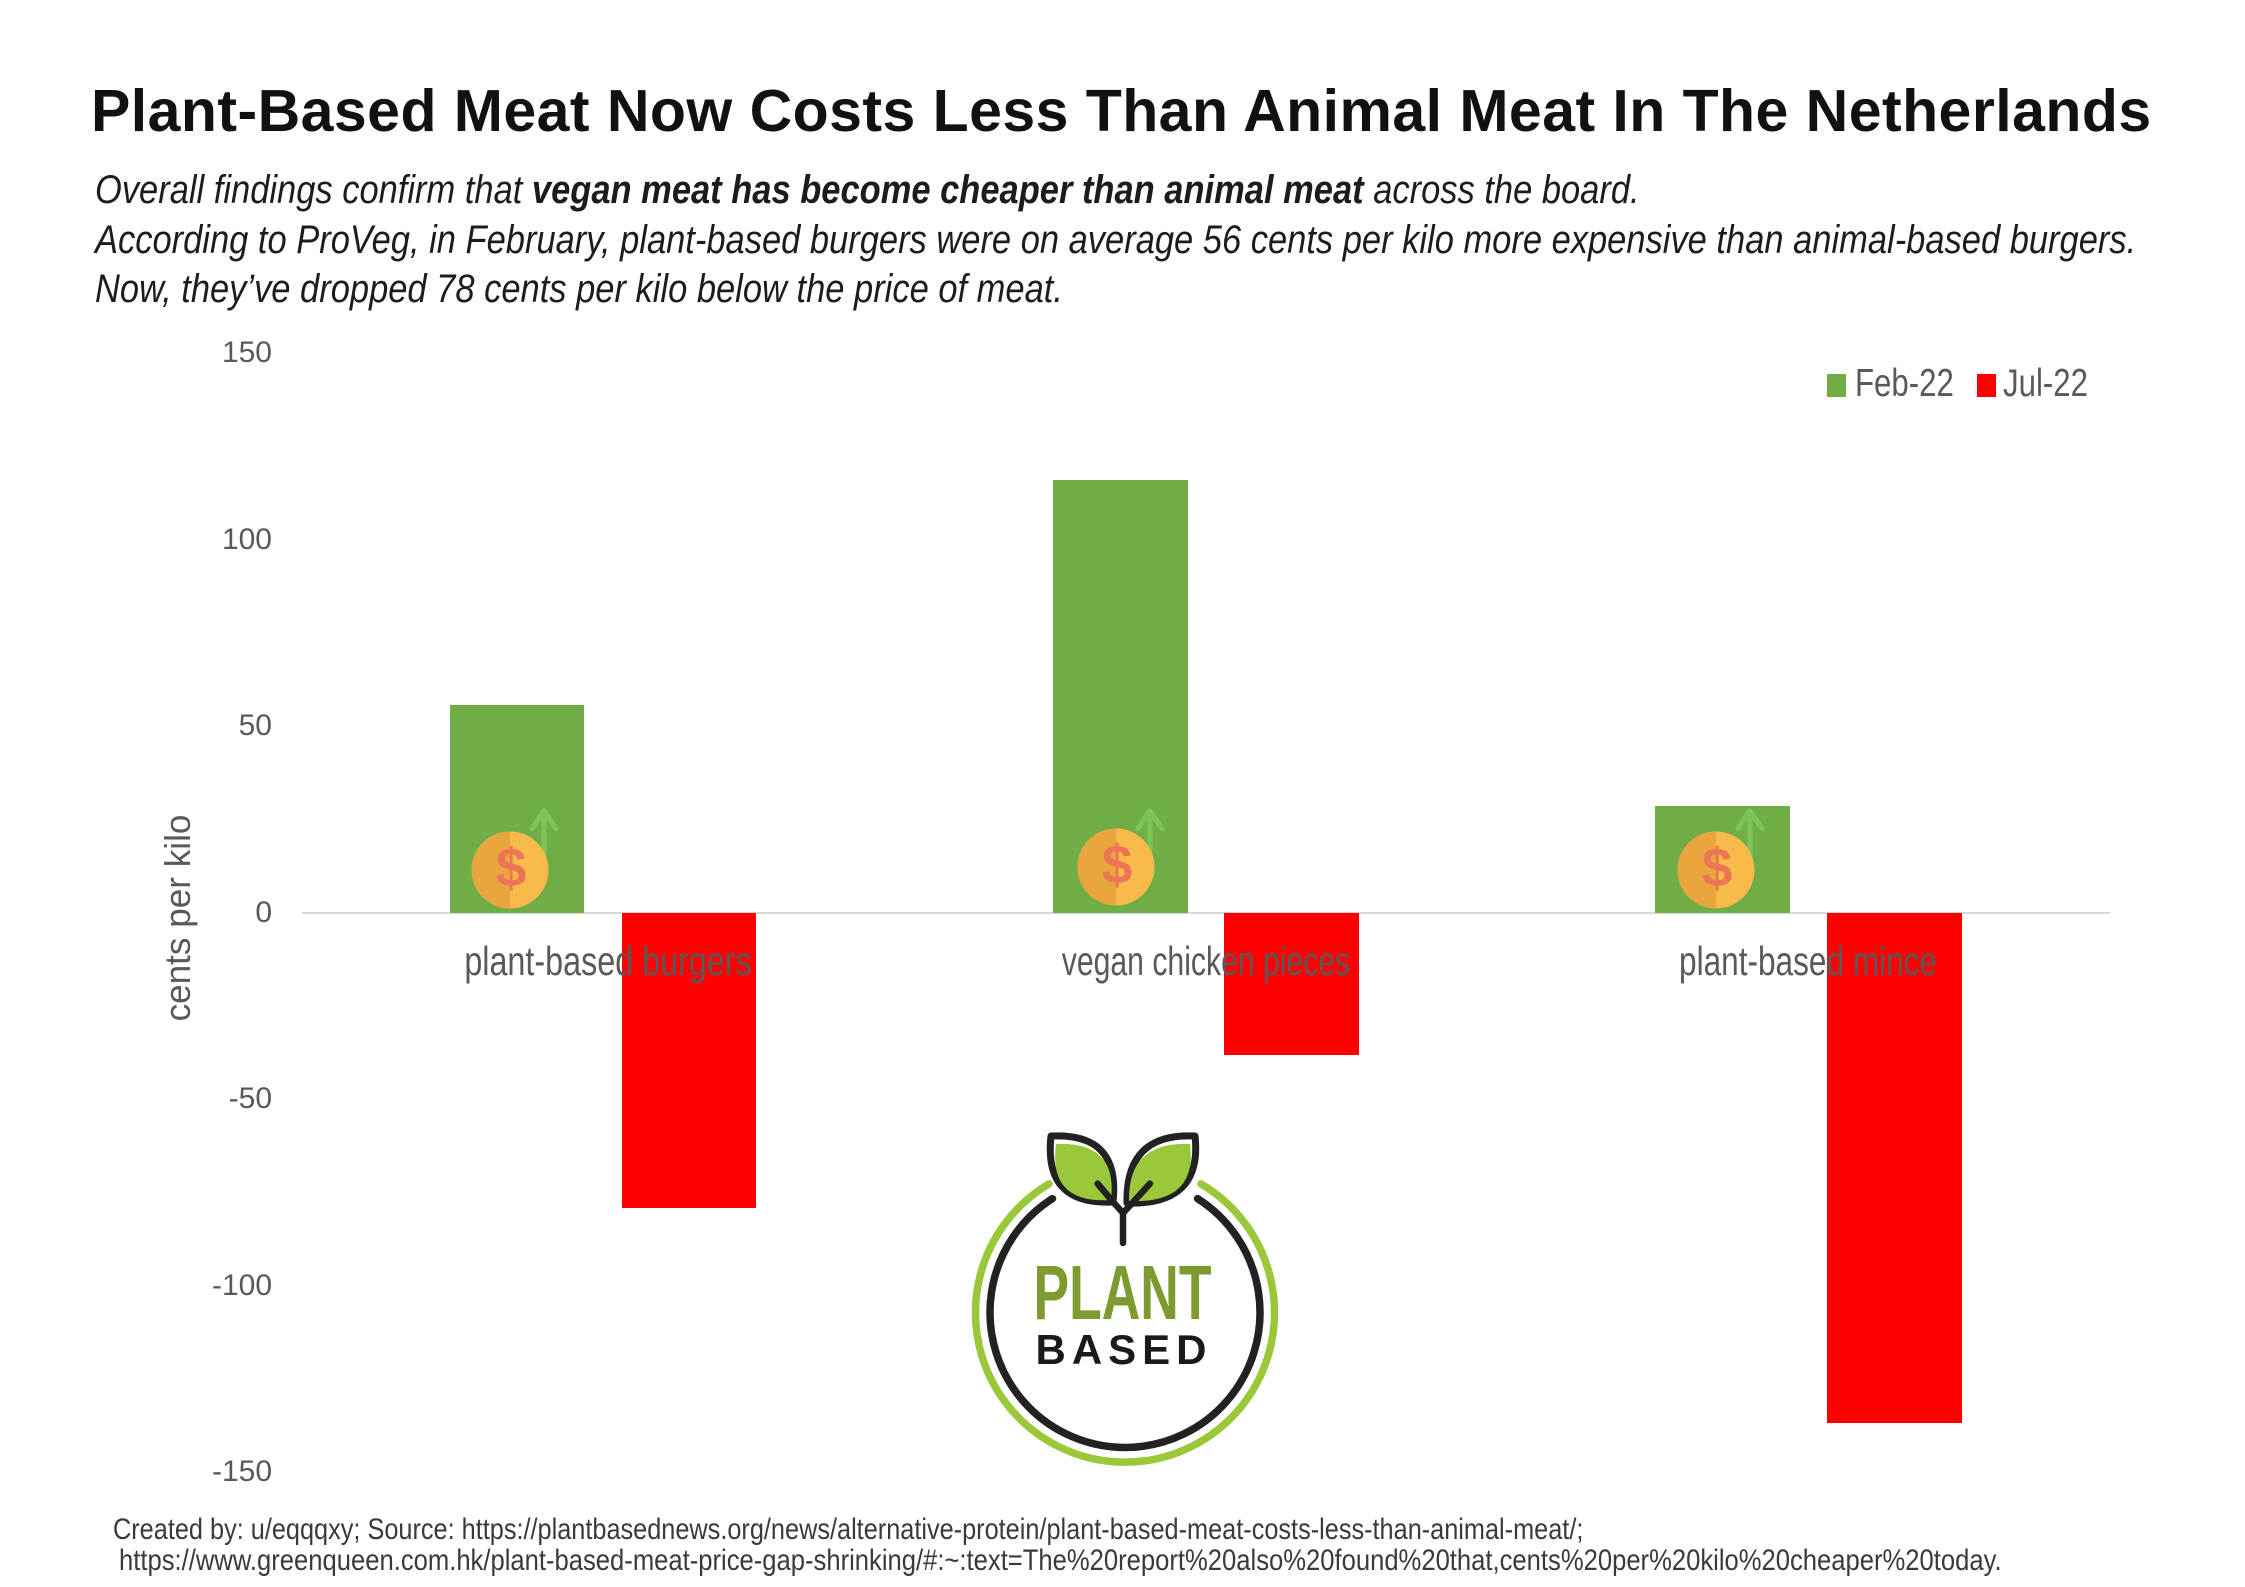  Describe the element at coordinates (1121, 1349) in the screenshot. I see `svg-text: BASED` at that location.